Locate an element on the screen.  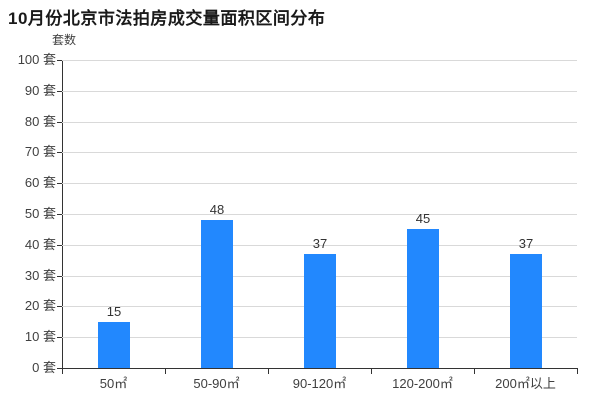
x-tick-label: 50-90㎡ is located at coordinates (216, 383).